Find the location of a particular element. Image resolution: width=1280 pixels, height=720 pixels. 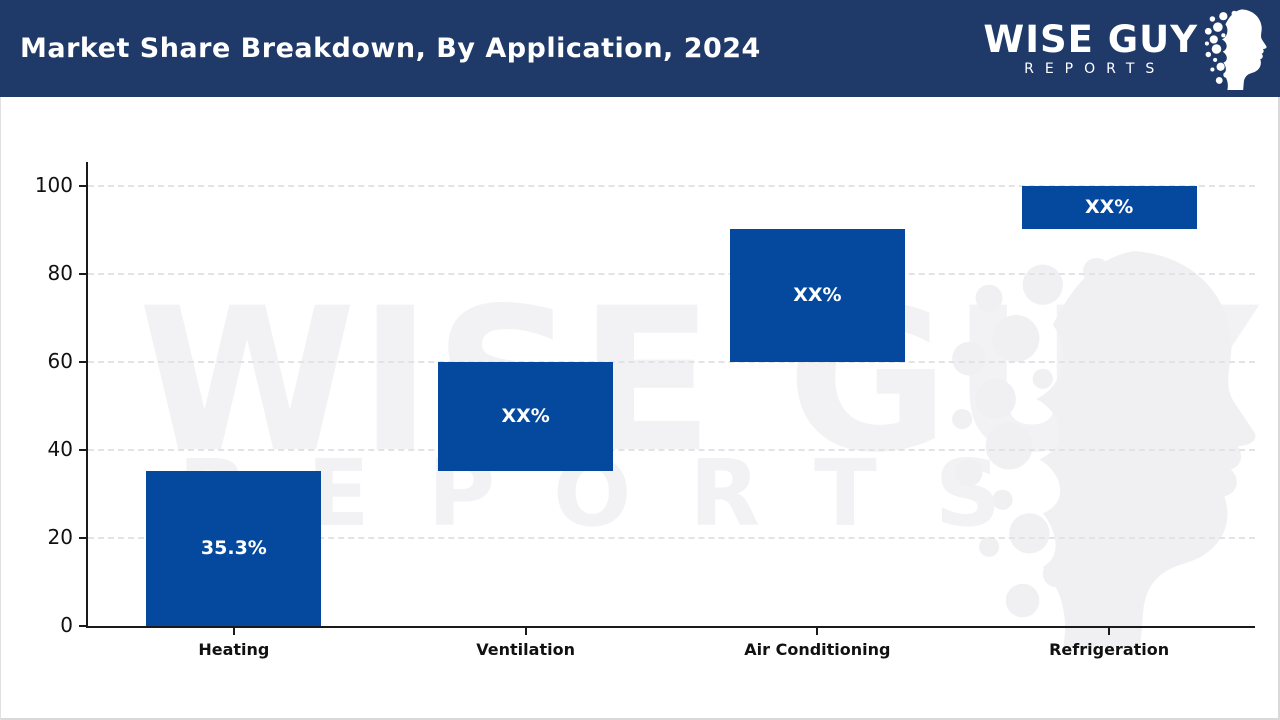

bar-value-label: 35.3% is located at coordinates (233, 548).